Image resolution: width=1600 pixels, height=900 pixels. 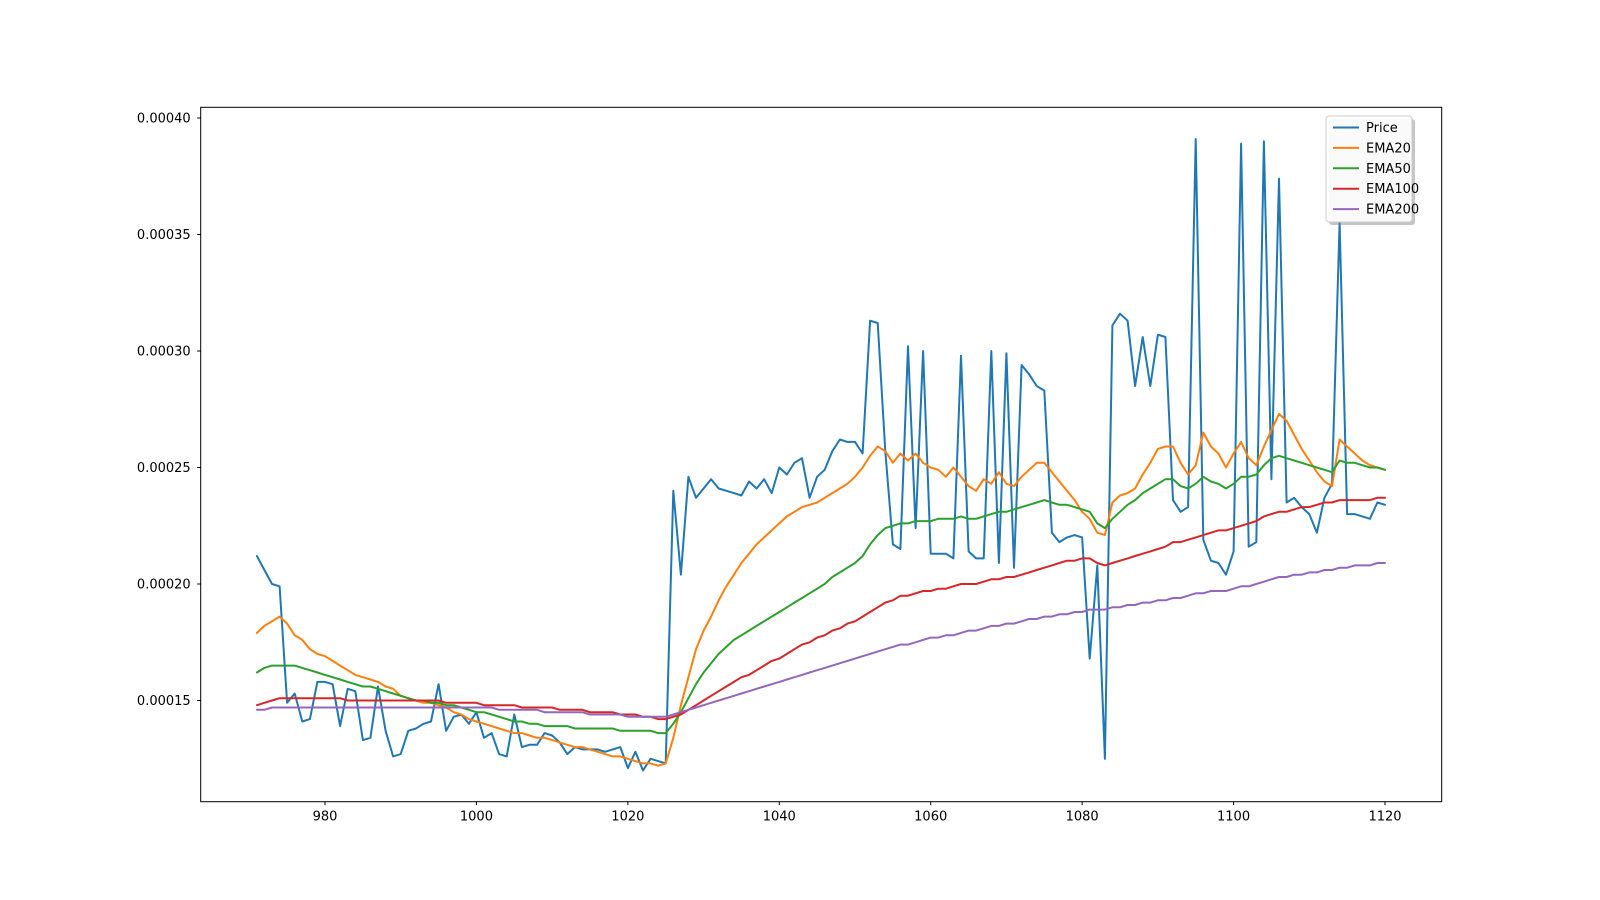 What do you see at coordinates (1392, 210) in the screenshot?
I see `legend-label-ema200: EMA200` at bounding box center [1392, 210].